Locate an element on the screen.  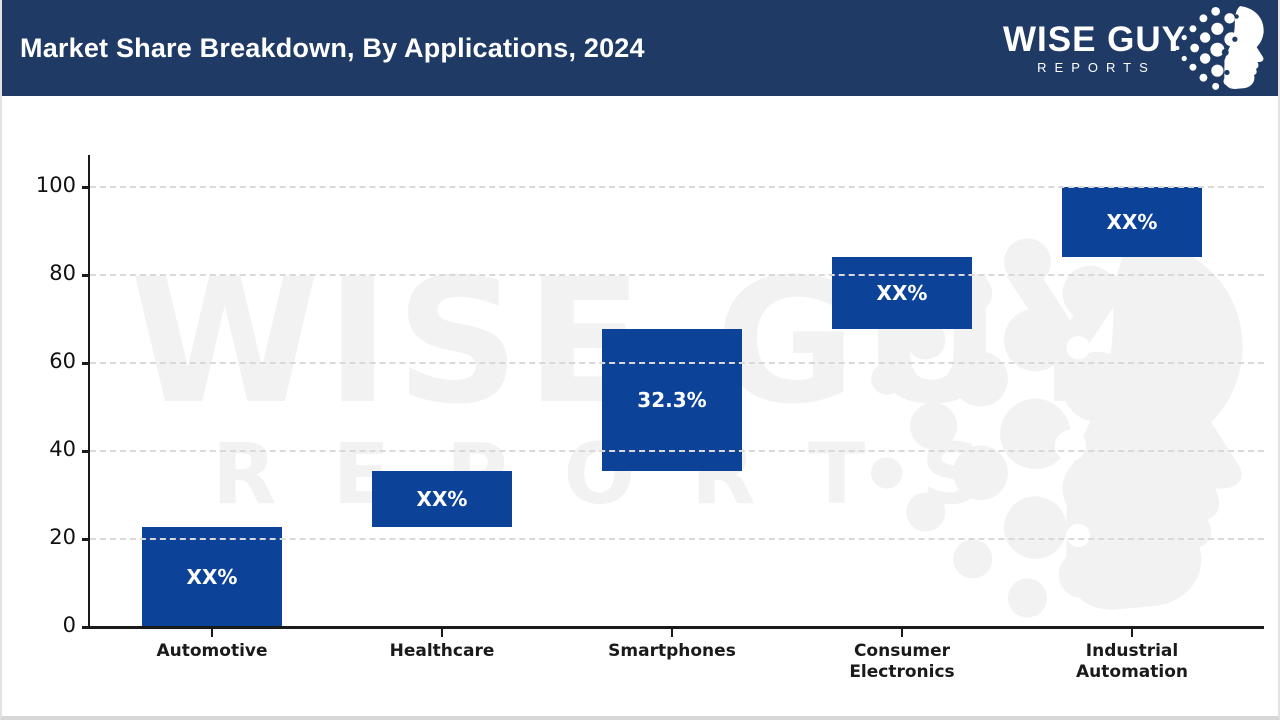
x-category-label-smartphones: Smartphones is located at coordinates (672, 651).